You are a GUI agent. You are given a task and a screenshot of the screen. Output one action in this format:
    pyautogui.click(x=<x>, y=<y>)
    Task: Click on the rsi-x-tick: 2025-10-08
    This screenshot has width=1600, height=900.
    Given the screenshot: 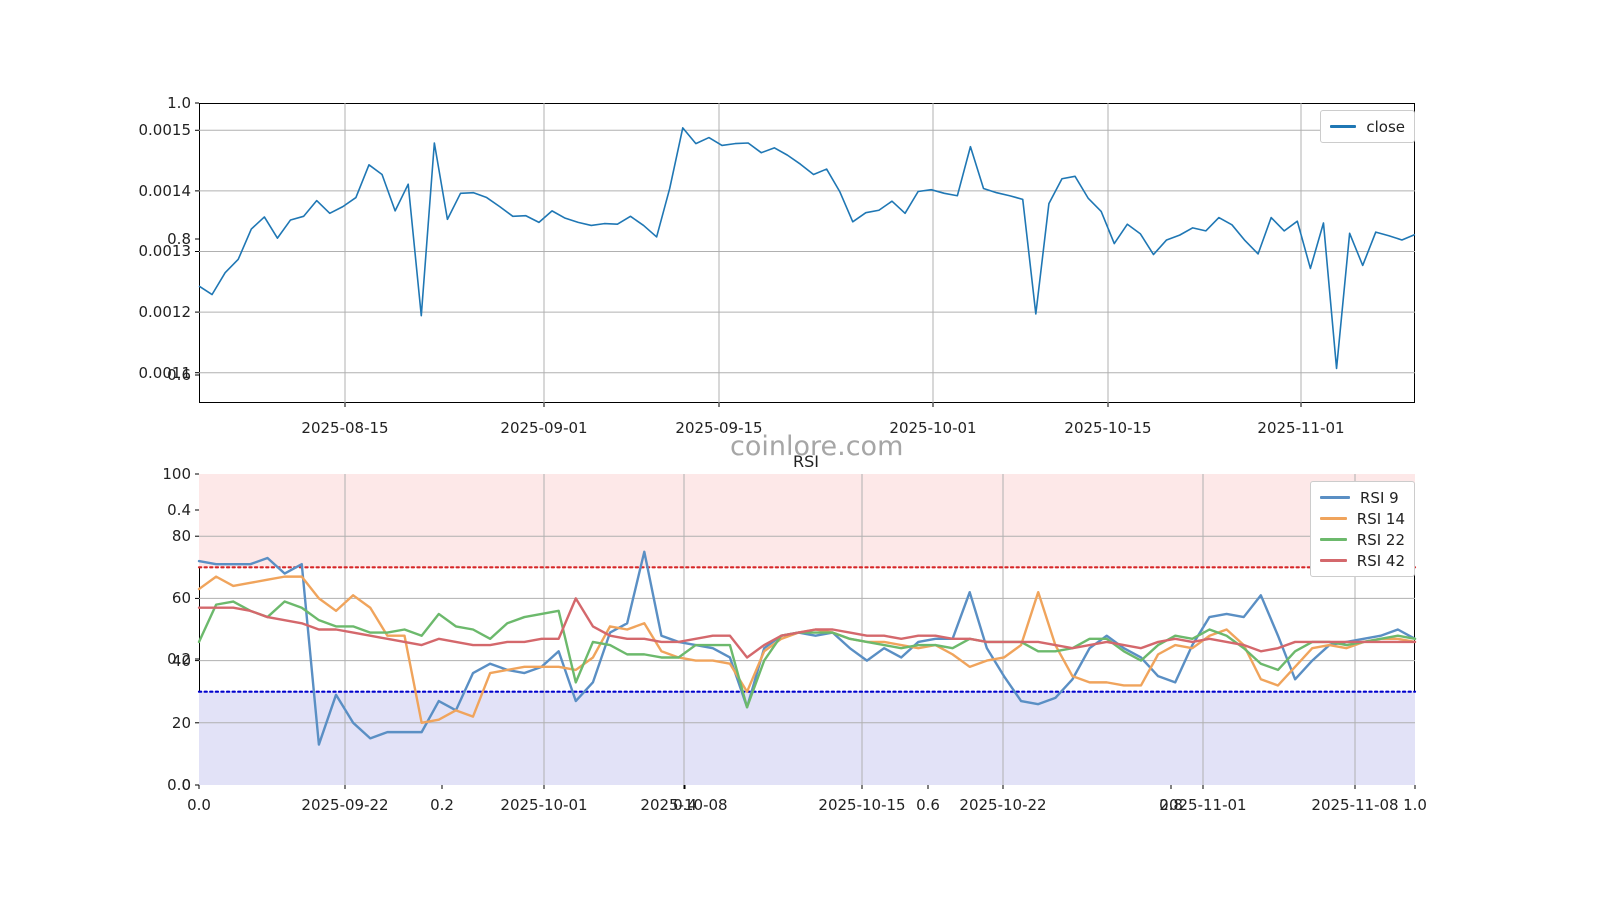 What is the action you would take?
    pyautogui.click(x=684, y=805)
    